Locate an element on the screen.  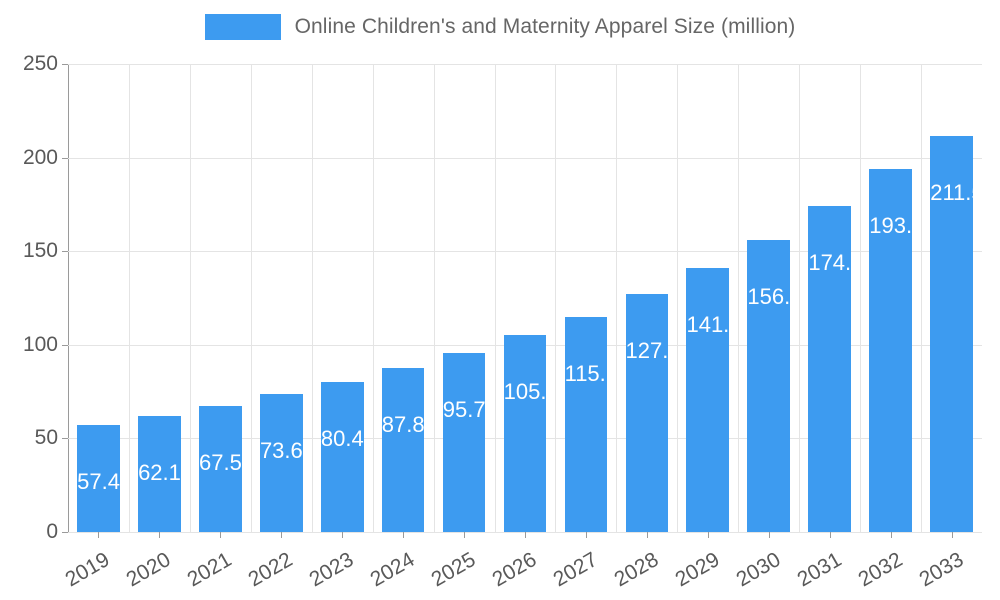
bar-value-label: 105.1 is located at coordinates (525, 392).